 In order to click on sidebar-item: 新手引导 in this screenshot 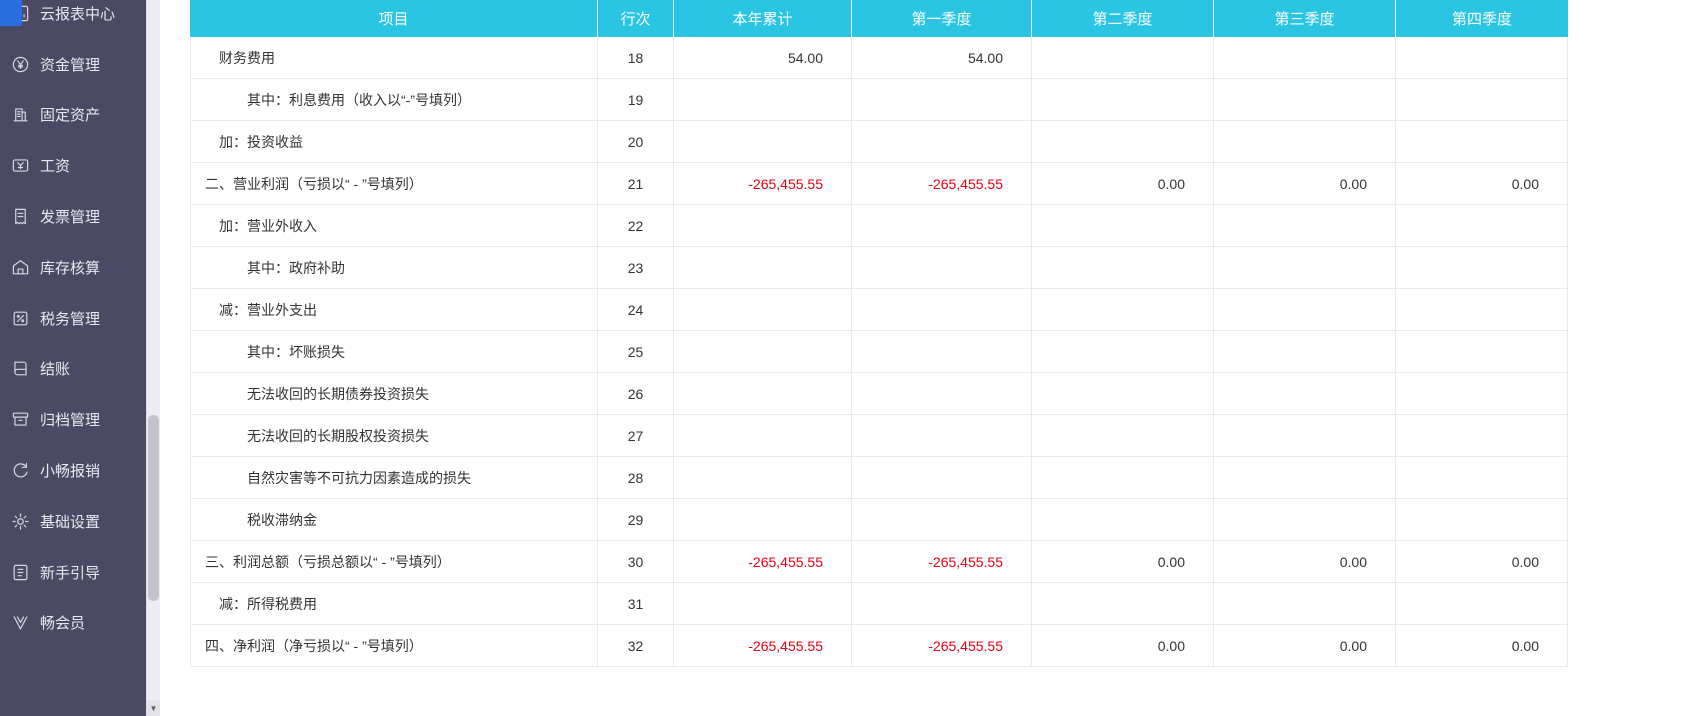, I will do `click(80, 572)`.